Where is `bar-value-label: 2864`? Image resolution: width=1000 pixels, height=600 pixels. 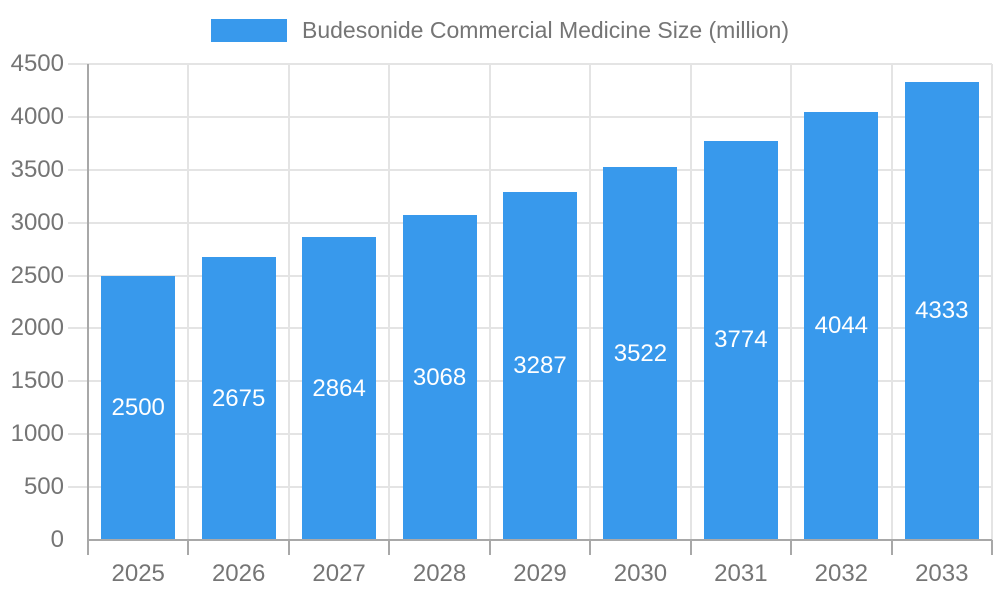 bar-value-label: 2864 is located at coordinates (339, 388).